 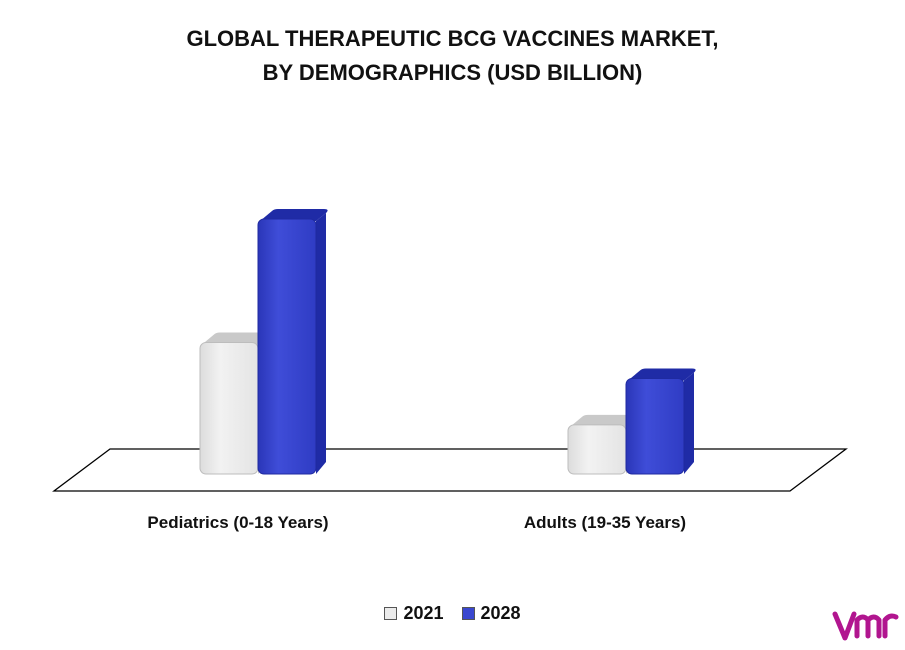 I want to click on bar-2021-adults, so click(x=602, y=444).